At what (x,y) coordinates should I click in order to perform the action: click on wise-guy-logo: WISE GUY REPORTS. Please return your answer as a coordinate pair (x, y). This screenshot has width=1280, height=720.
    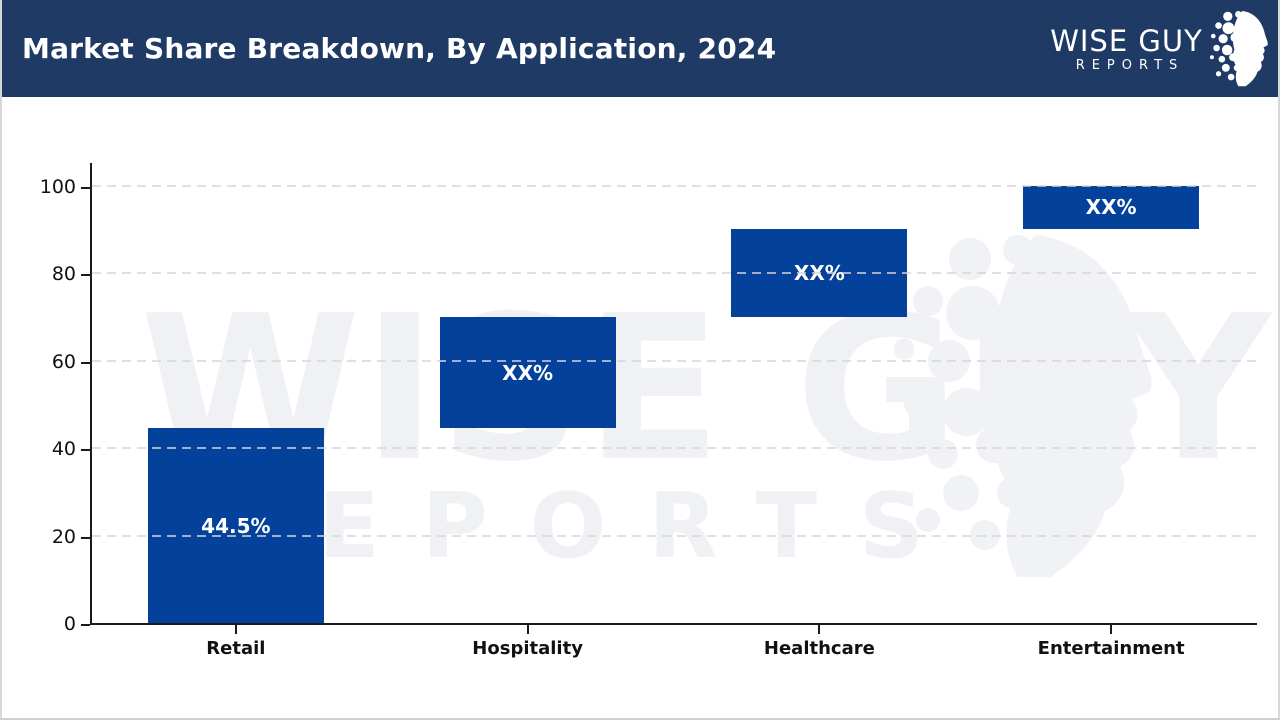
    Looking at the image, I should click on (1156, 49).